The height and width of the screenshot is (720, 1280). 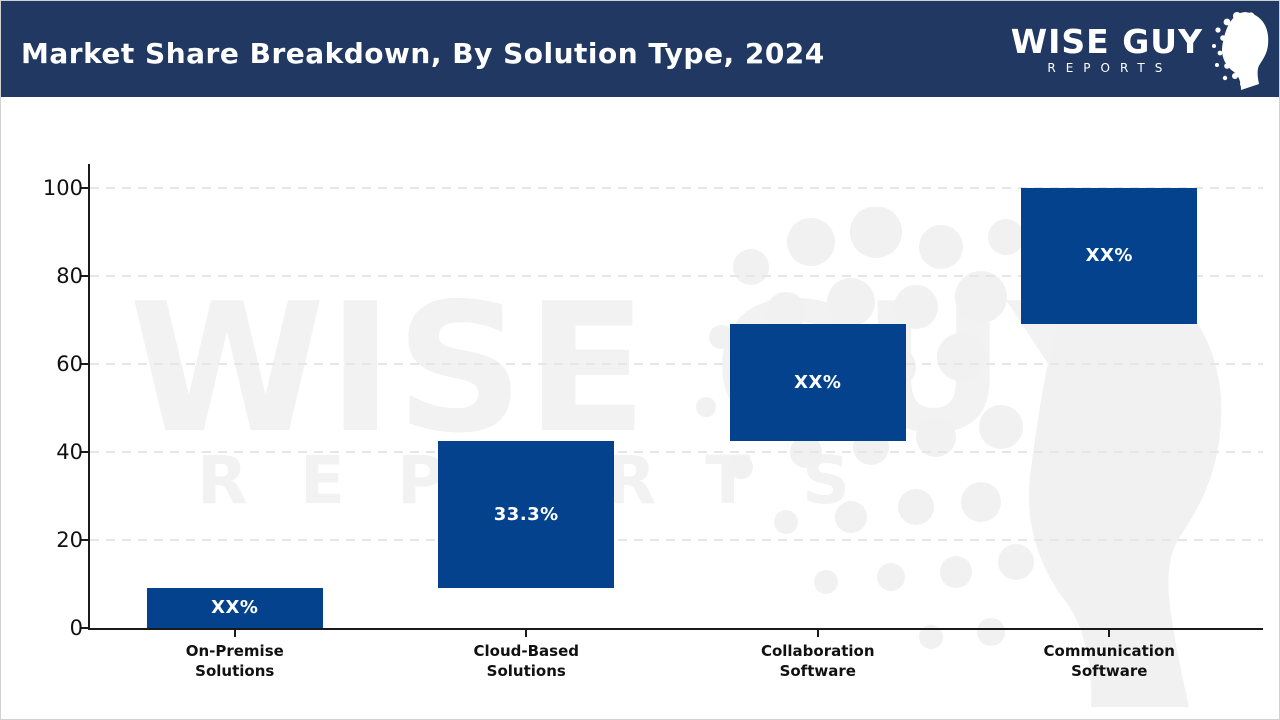 I want to click on logo-text: WISE GUY REPORTS, so click(x=1107, y=50).